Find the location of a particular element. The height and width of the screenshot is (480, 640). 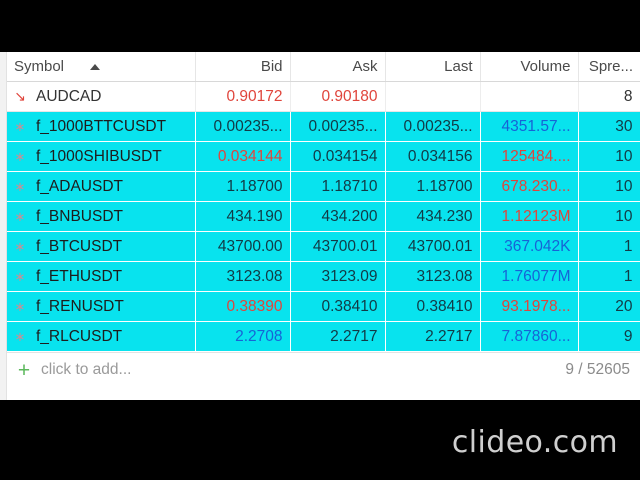

cell-bid: 434.190 is located at coordinates (243, 216).